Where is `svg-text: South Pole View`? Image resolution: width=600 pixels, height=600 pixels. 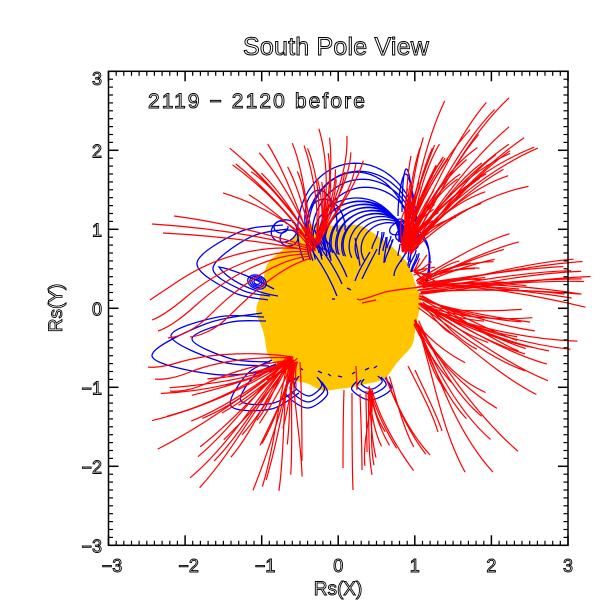 svg-text: South Pole View is located at coordinates (336, 47).